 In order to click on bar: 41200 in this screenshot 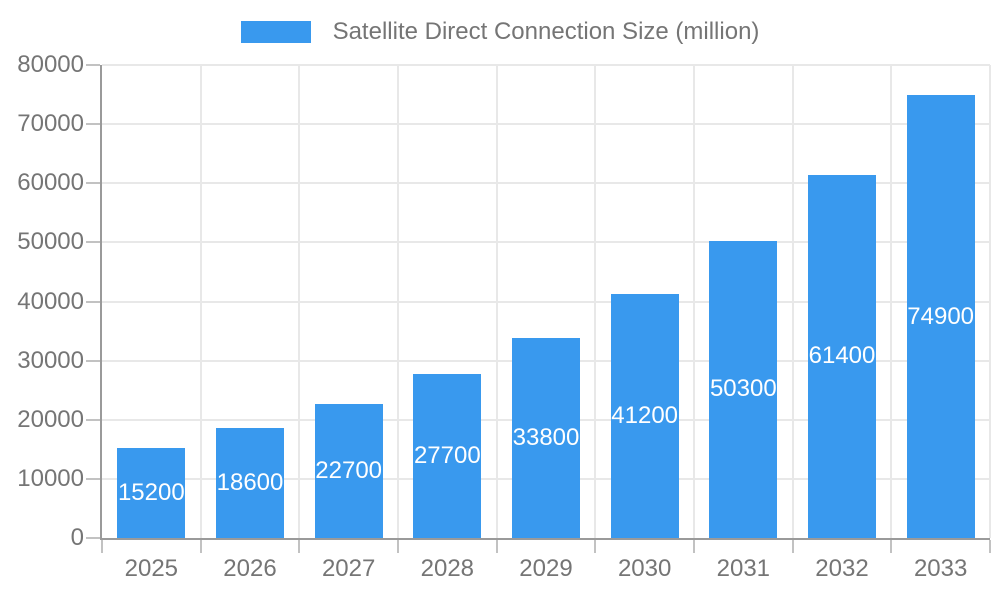, I will do `click(644, 416)`.